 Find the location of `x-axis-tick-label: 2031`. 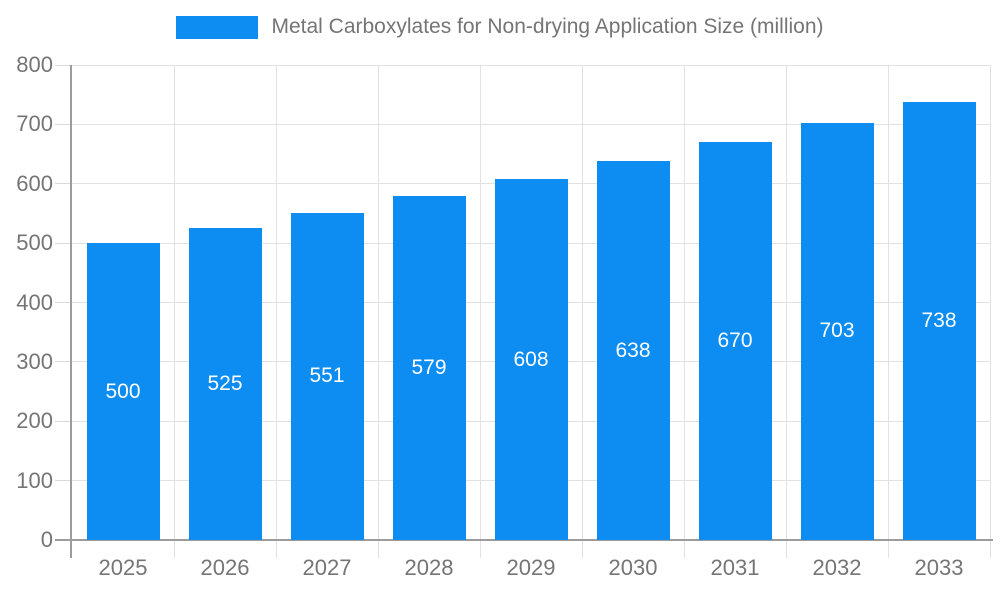

x-axis-tick-label: 2031 is located at coordinates (735, 567).